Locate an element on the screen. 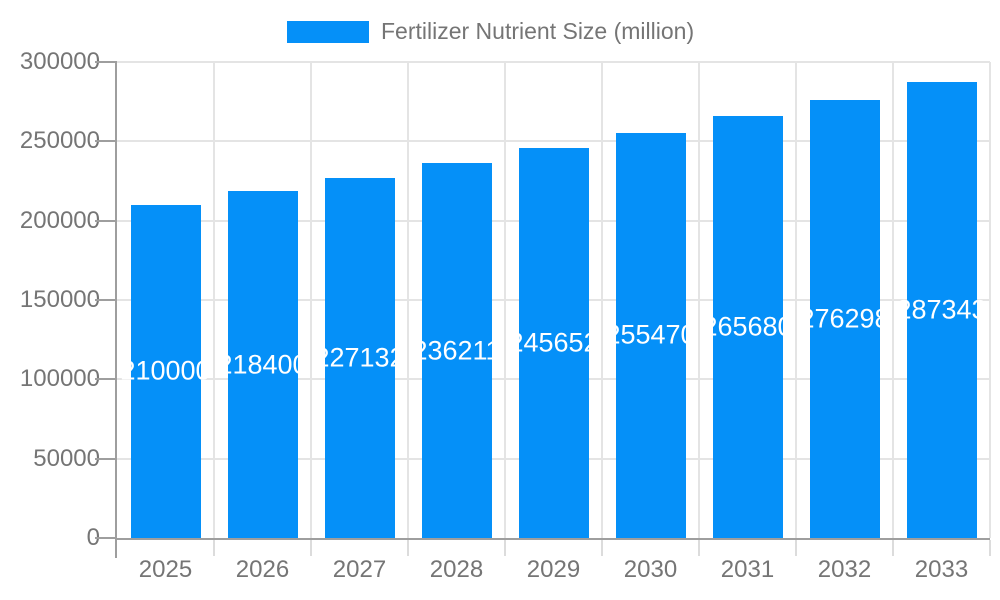 This screenshot has height=600, width=1000. y-axis-tick-label: 150000 is located at coordinates (59, 299).